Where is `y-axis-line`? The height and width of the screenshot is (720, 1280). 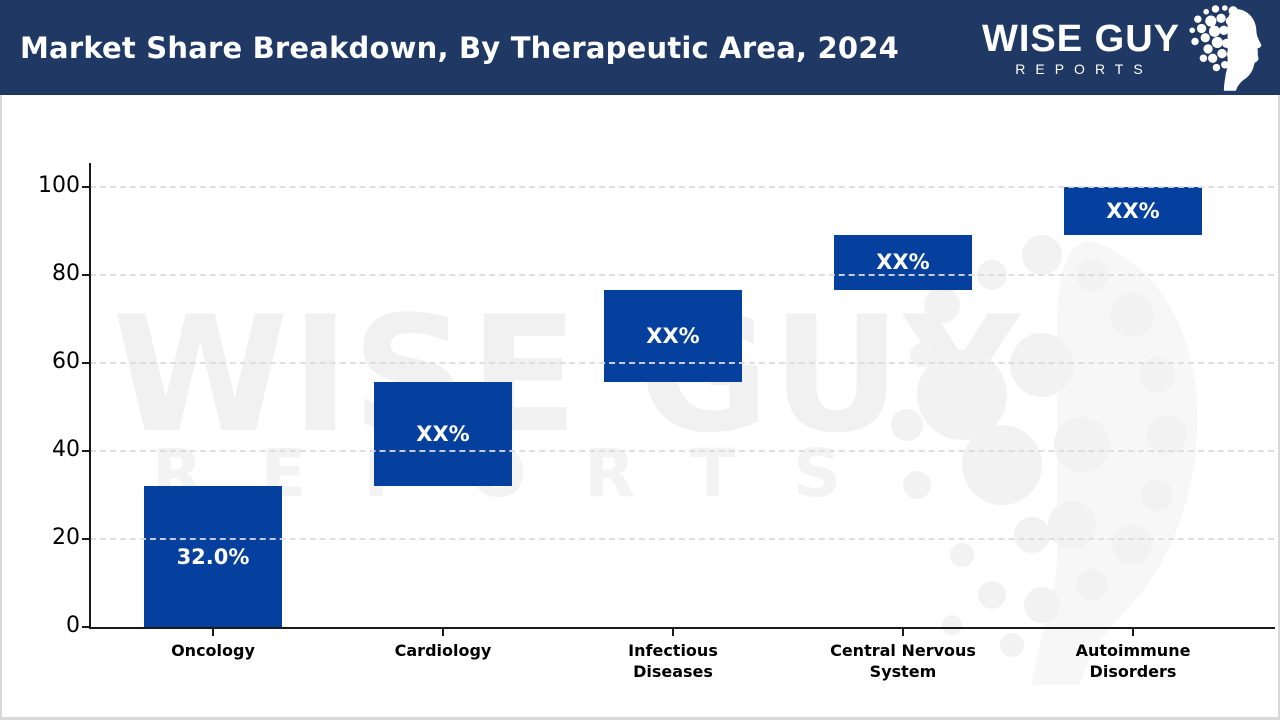
y-axis-line is located at coordinates (90, 395).